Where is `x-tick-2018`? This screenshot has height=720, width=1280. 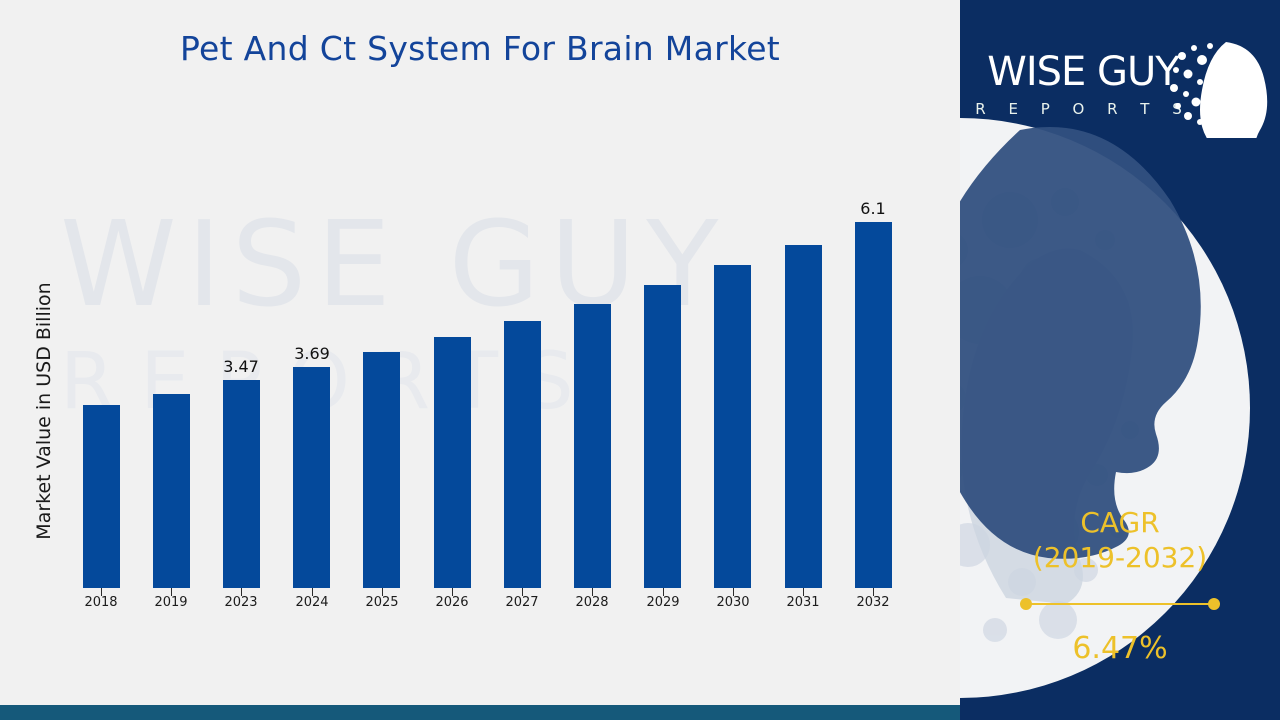 x-tick-2018 is located at coordinates (101, 592).